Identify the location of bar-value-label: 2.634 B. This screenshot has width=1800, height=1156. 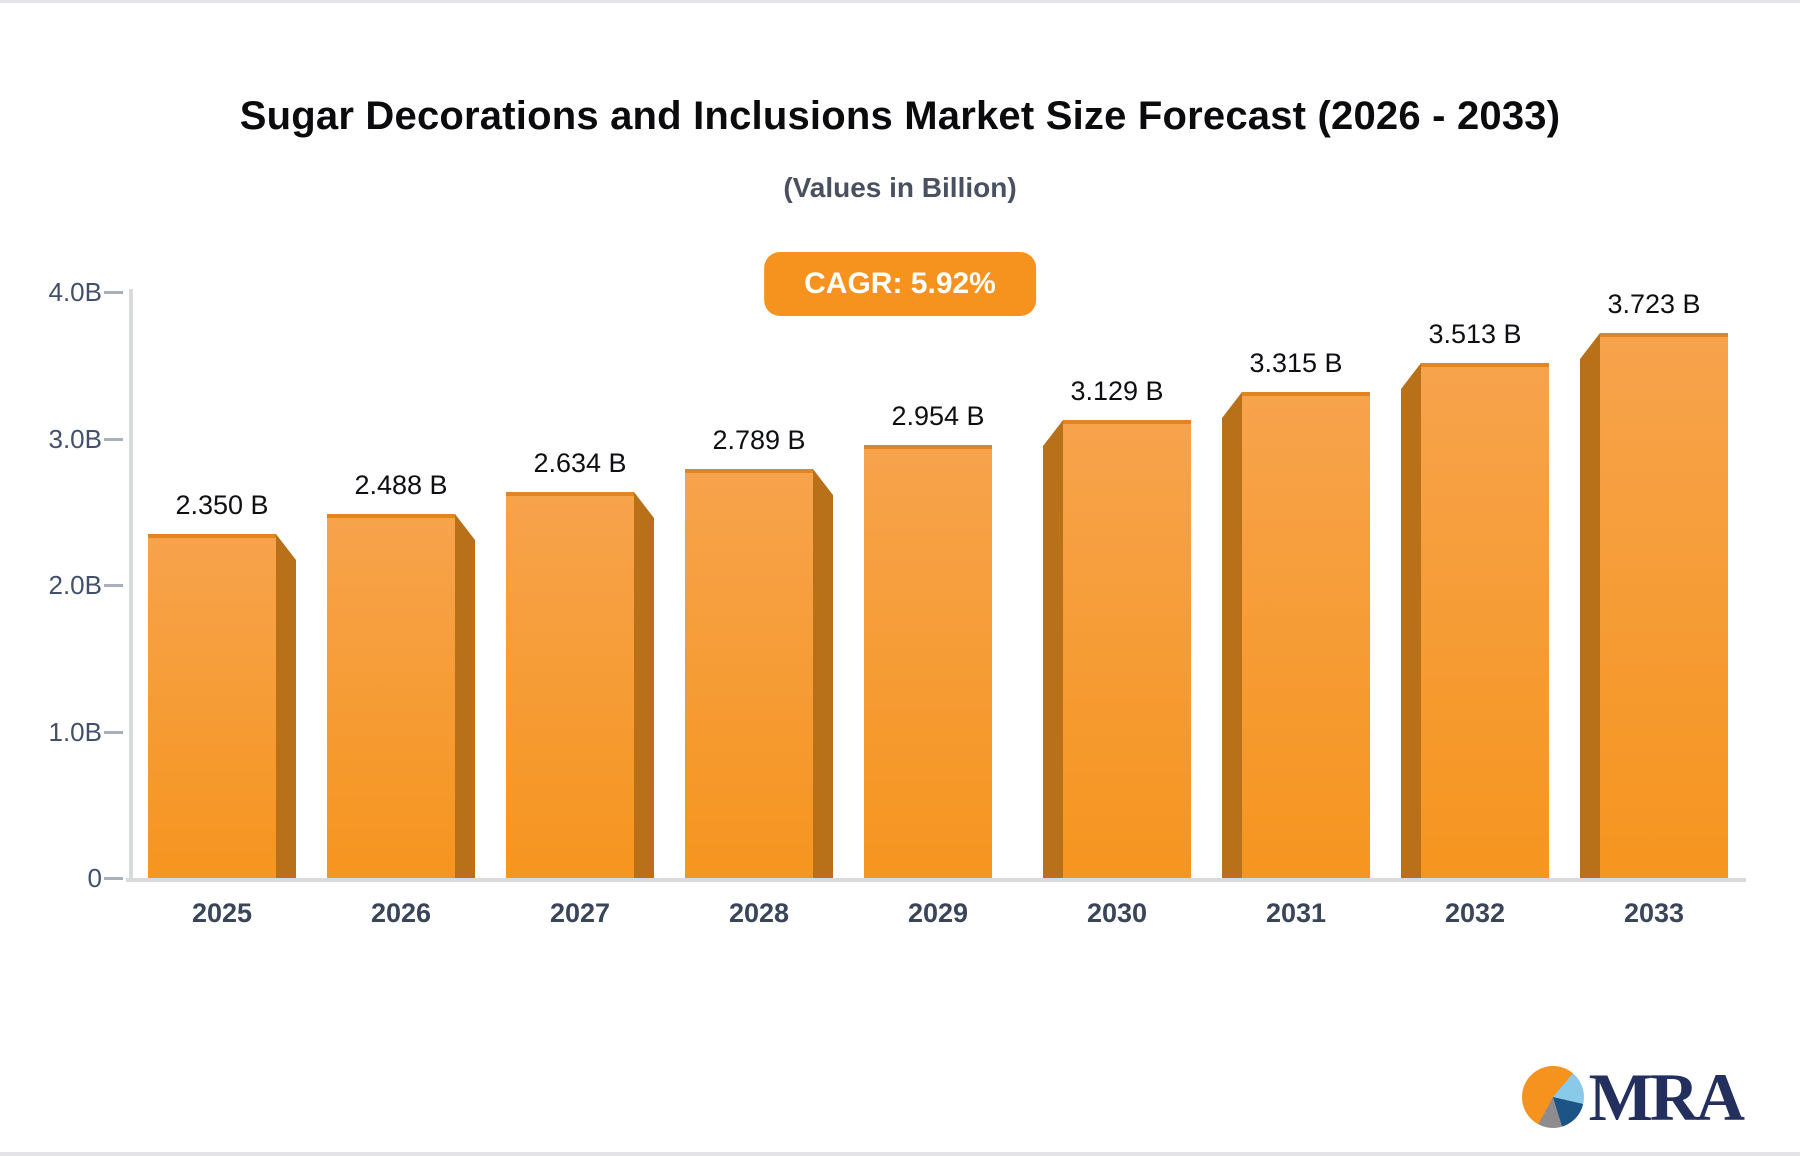
(580, 463).